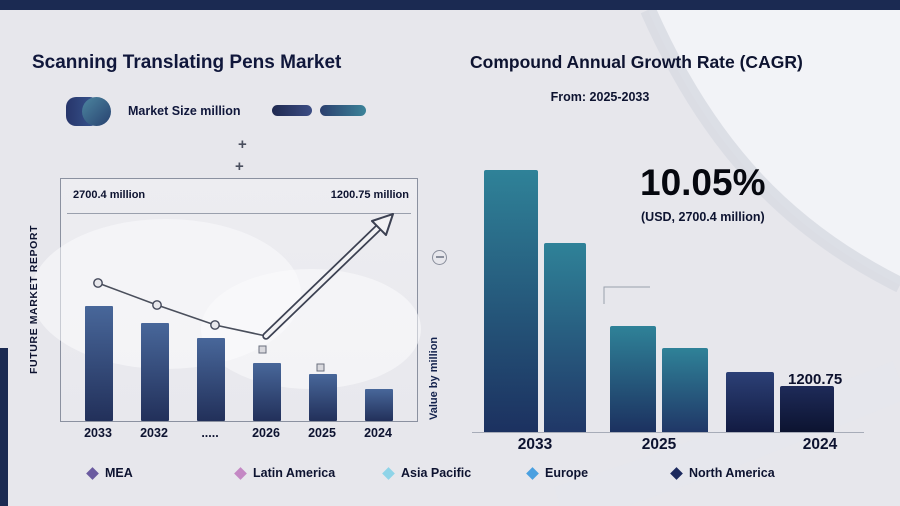 Image resolution: width=900 pixels, height=506 pixels. What do you see at coordinates (239, 356) in the screenshot?
I see `market-size-bars` at bounding box center [239, 356].